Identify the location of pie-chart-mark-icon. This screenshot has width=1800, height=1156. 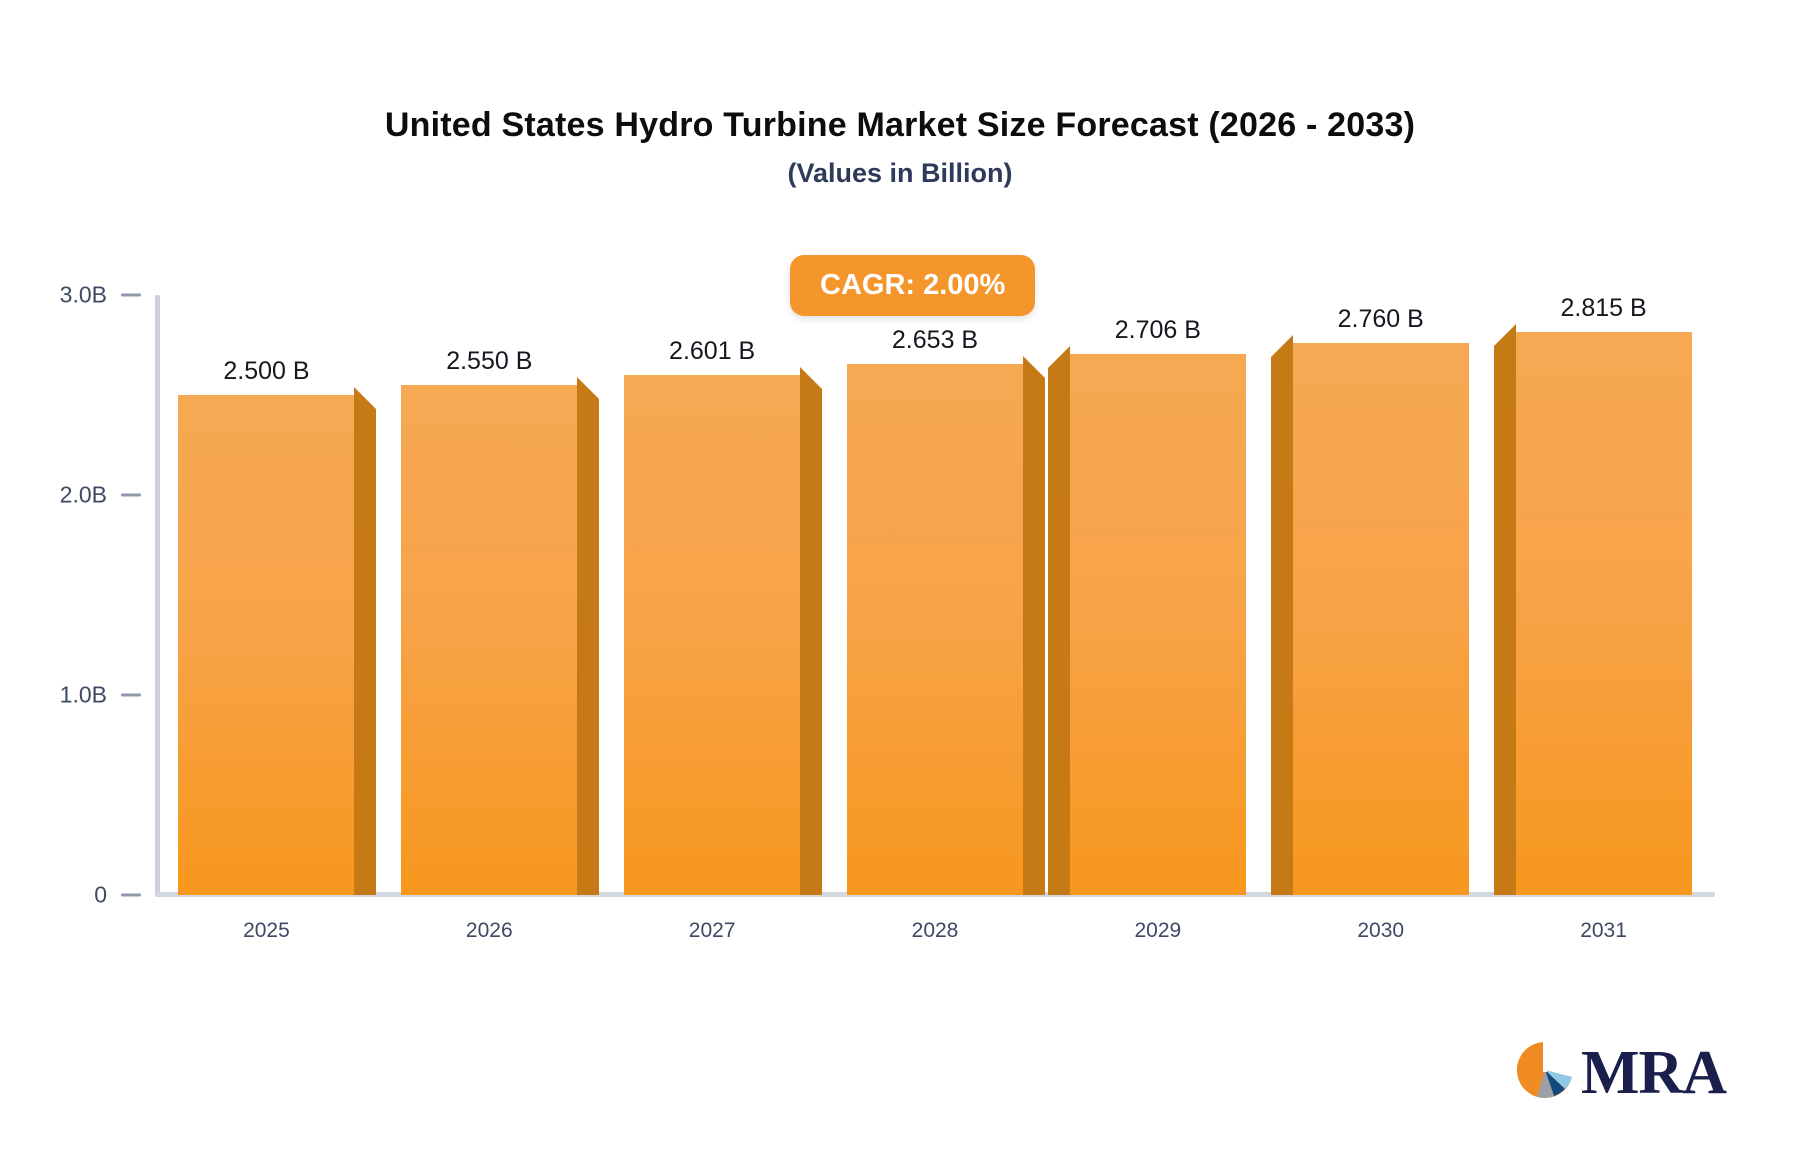
(1545, 1072).